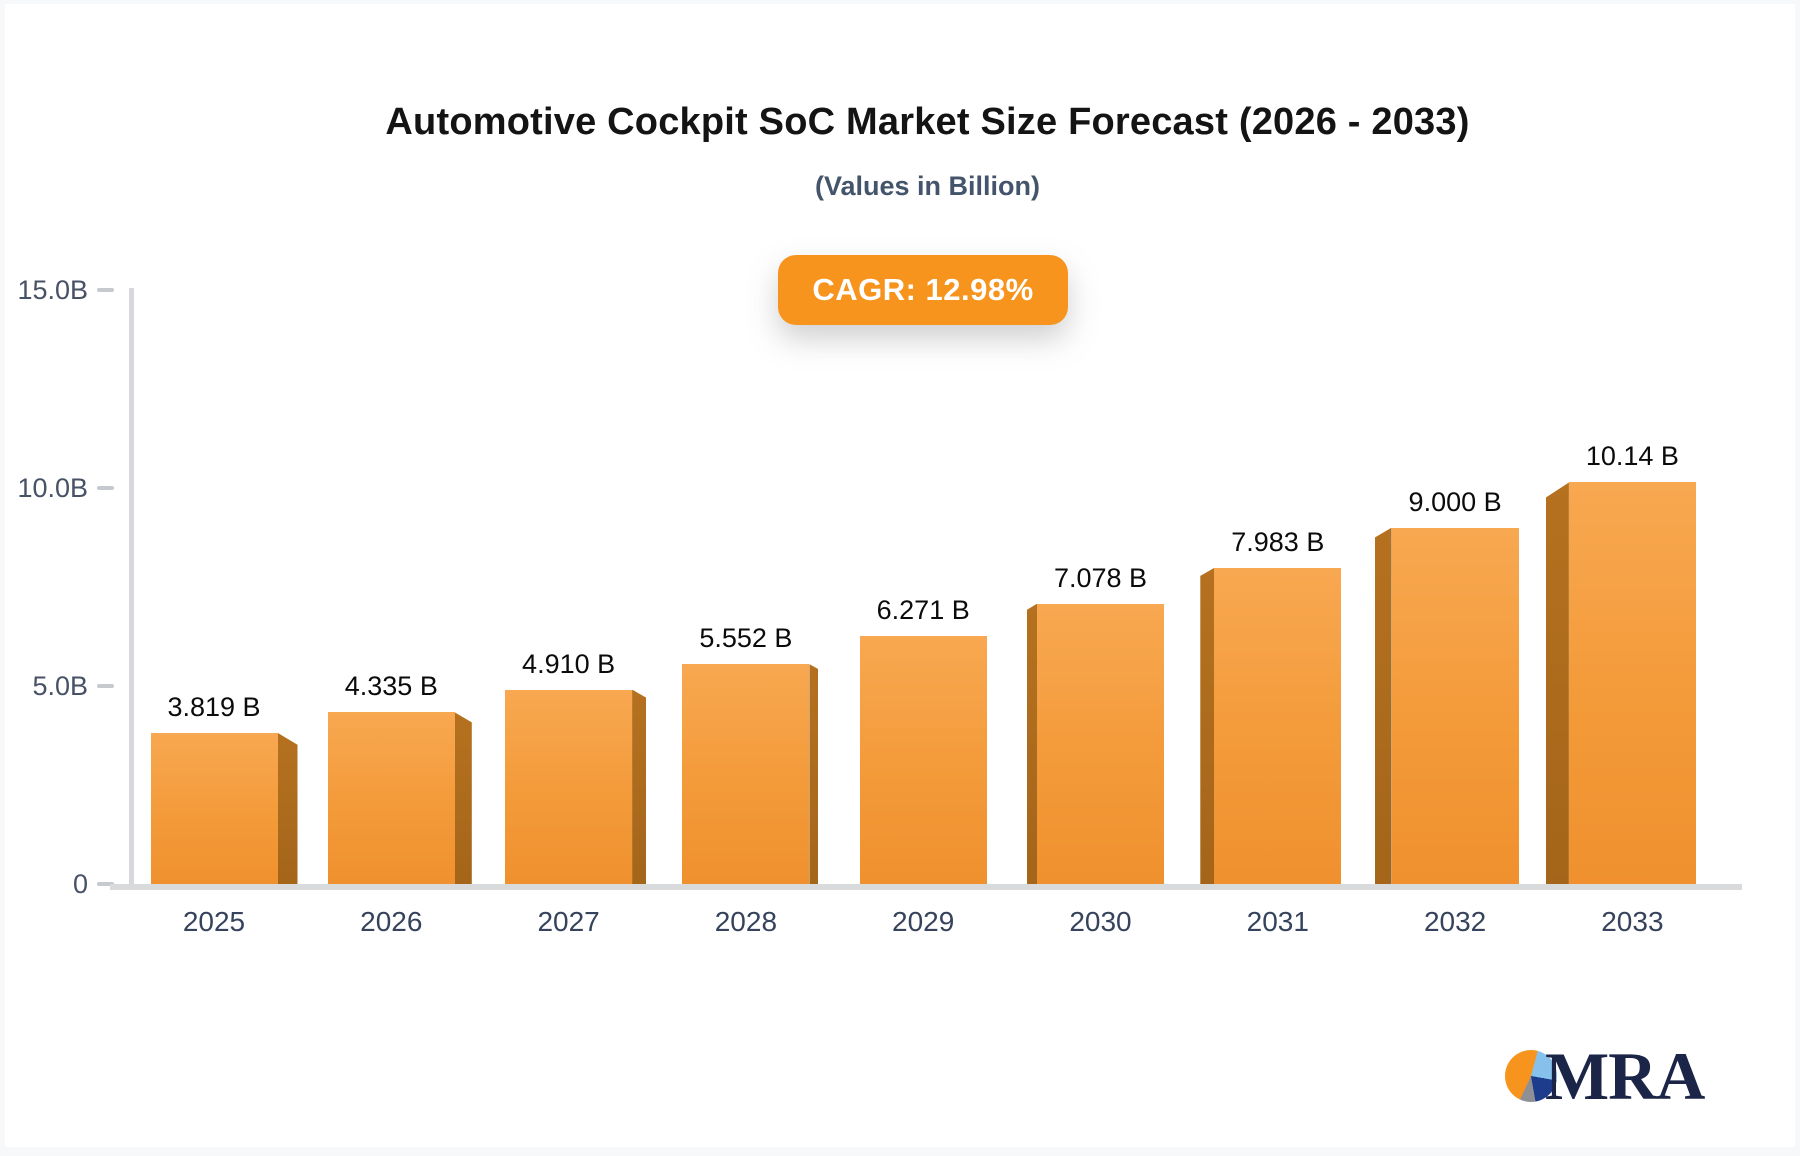 The image size is (1800, 1156). I want to click on bar-value-label: 10.14 B, so click(1632, 456).